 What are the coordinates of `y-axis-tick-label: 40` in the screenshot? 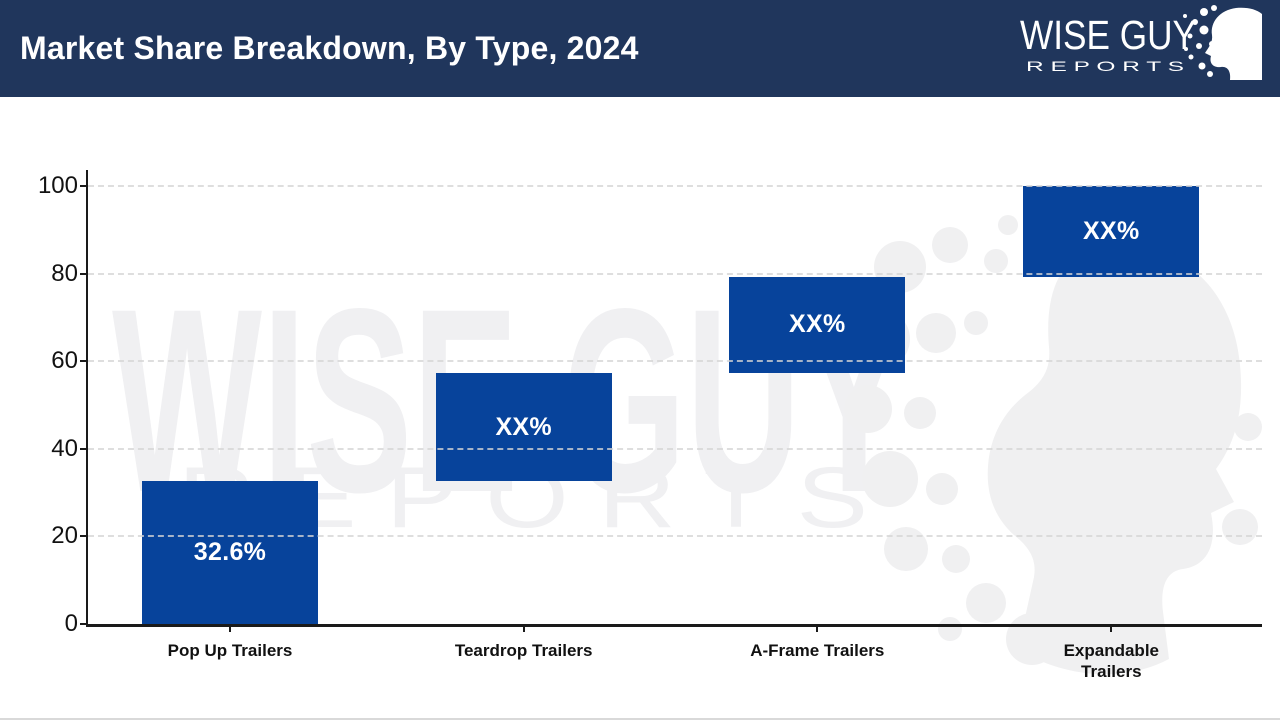 It's located at (64, 448).